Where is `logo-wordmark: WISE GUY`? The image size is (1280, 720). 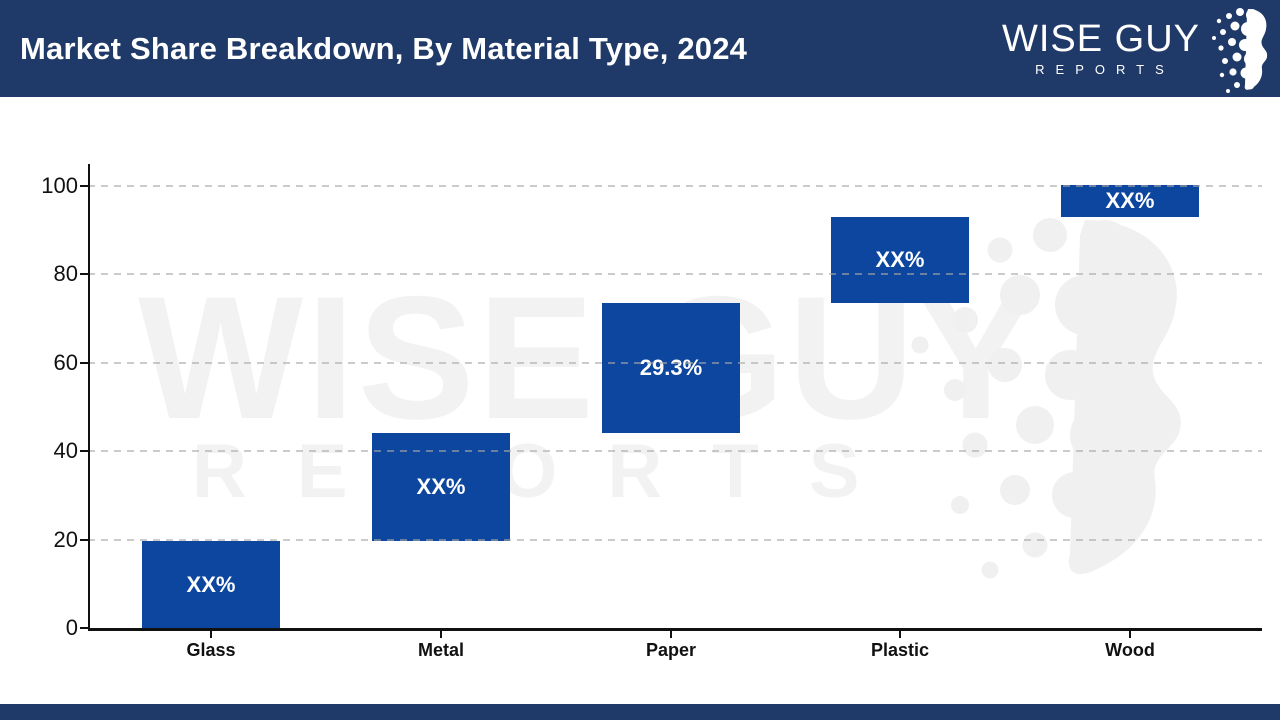
logo-wordmark: WISE GUY is located at coordinates (1100, 39).